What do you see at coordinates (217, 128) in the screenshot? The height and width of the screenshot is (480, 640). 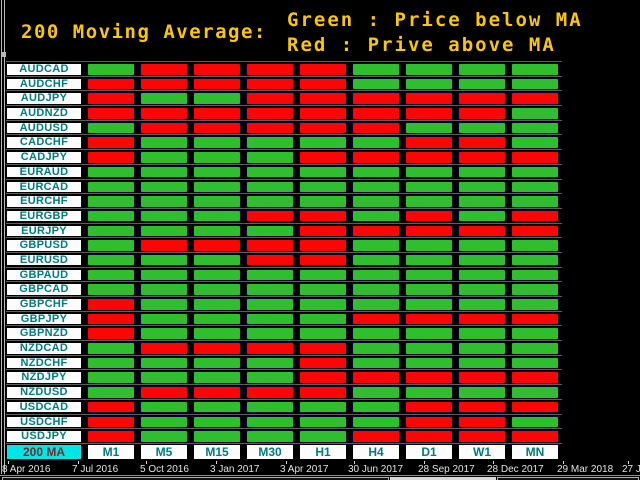 I see `ma-cell-AUDUSD-M15` at bounding box center [217, 128].